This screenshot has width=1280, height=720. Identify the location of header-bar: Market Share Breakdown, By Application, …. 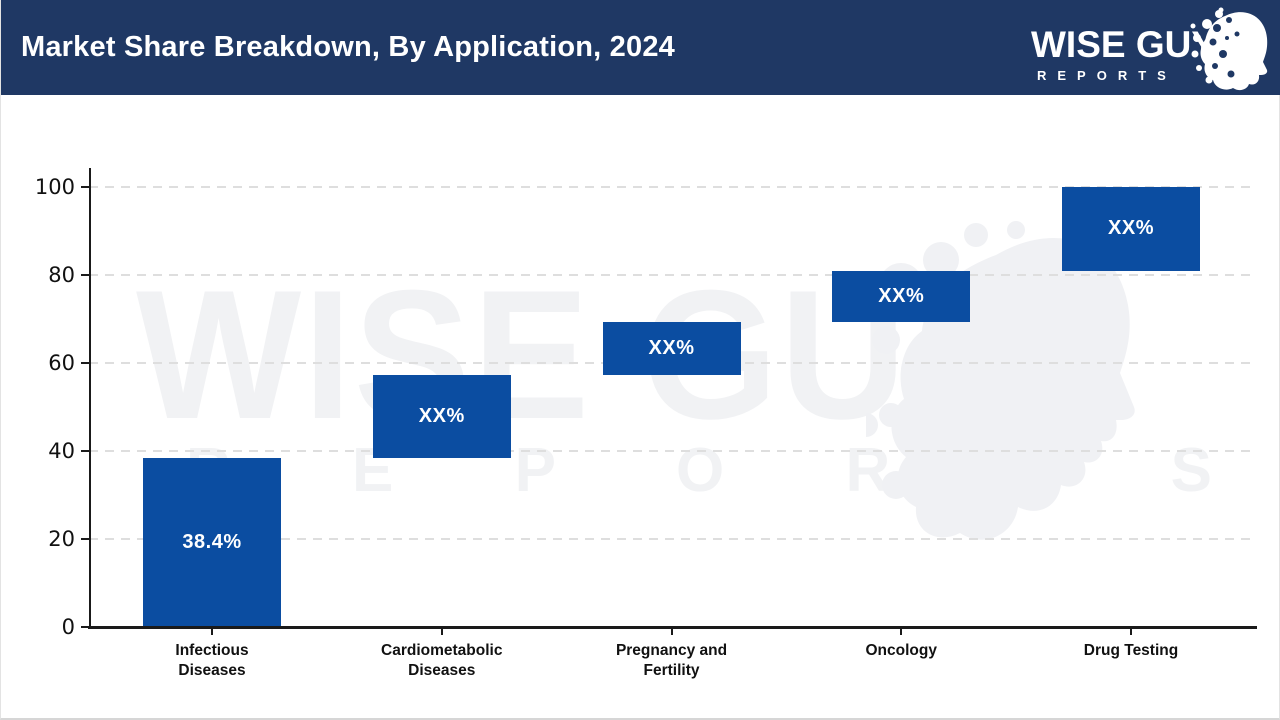
(640, 47).